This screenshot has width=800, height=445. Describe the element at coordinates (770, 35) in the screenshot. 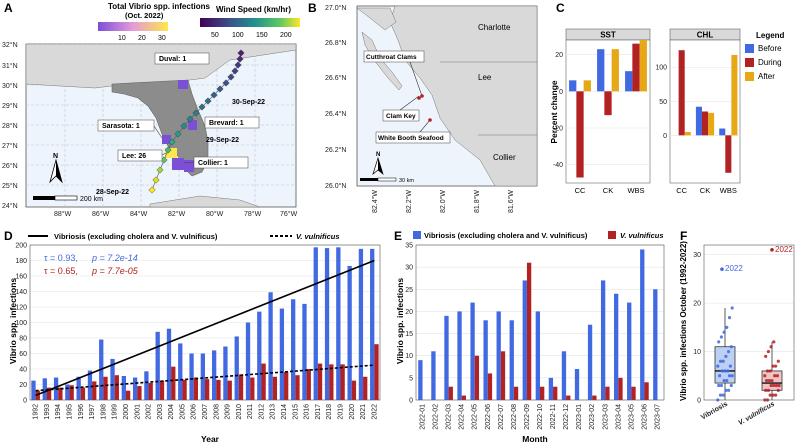

I see `legend-title-c: Legend` at that location.